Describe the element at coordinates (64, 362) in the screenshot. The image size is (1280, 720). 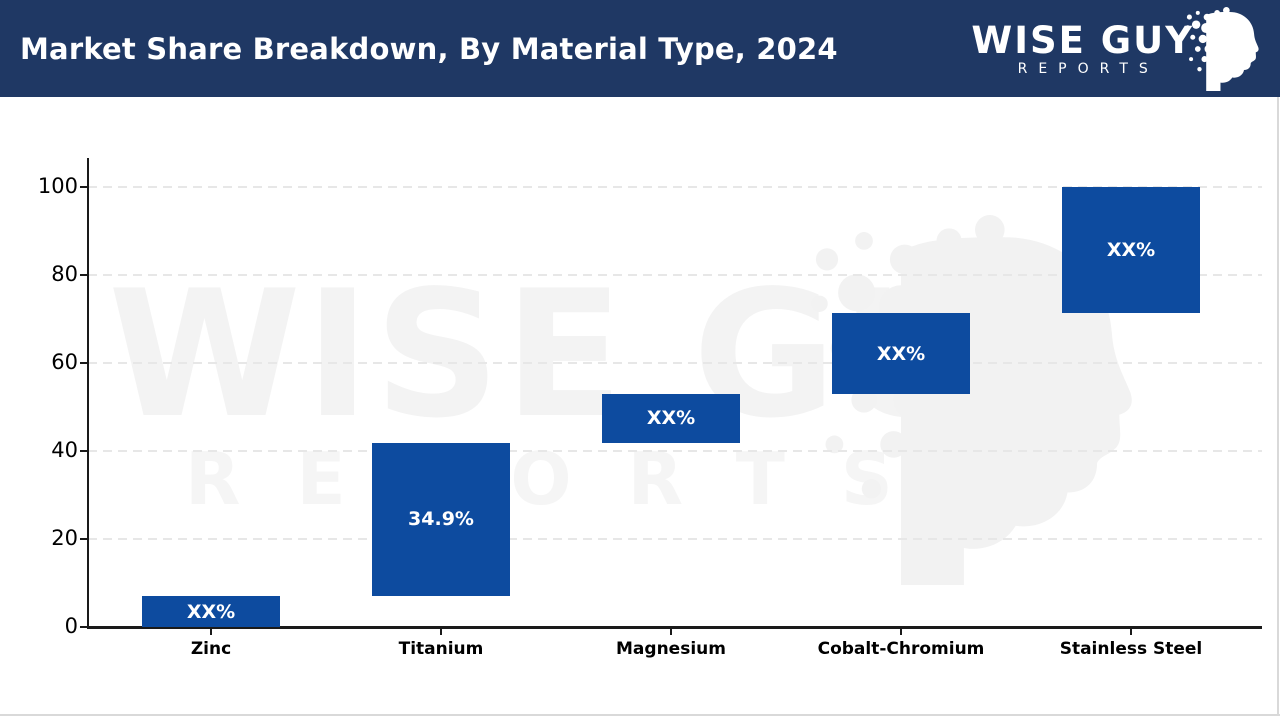
I see `y-tick-label: 60` at that location.